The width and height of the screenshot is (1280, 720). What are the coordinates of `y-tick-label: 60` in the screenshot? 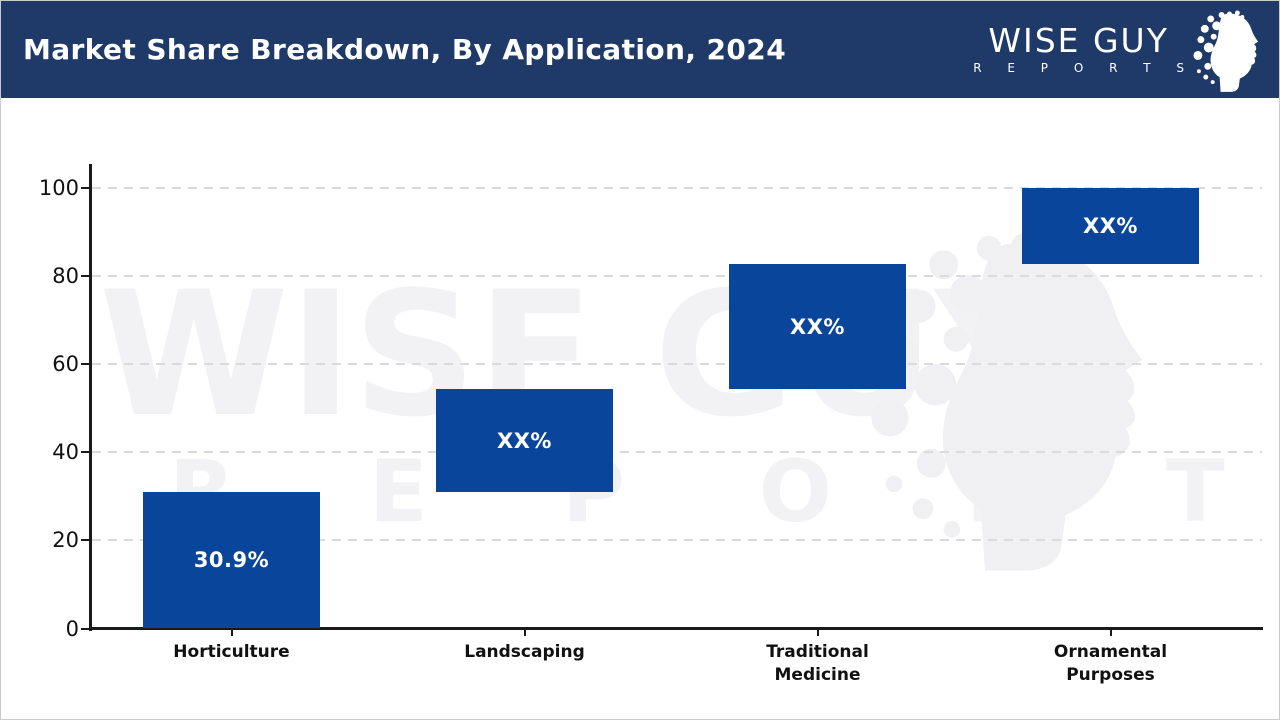 It's located at (65, 363).